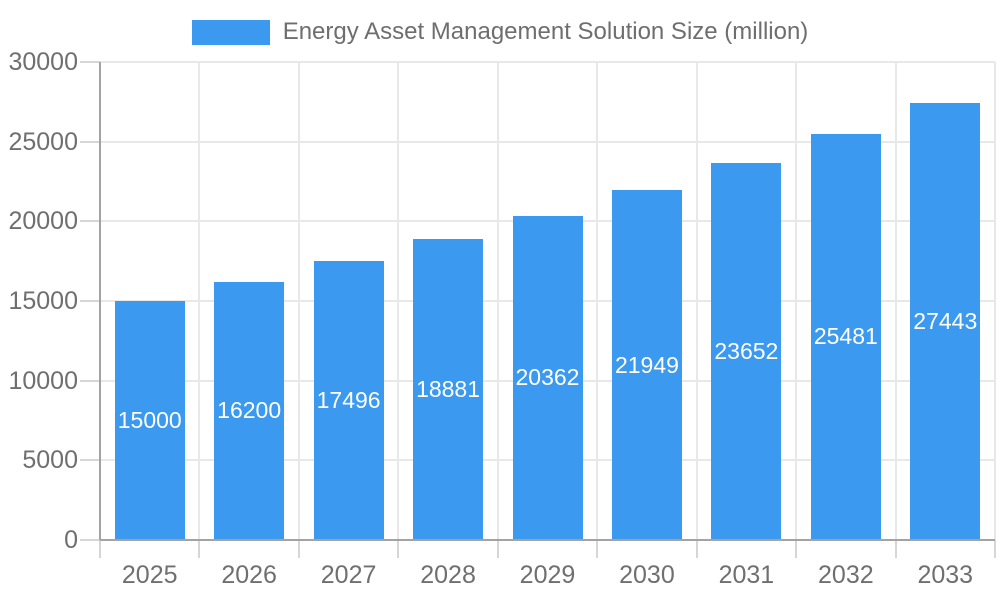 This screenshot has height=600, width=1000. What do you see at coordinates (50, 460) in the screenshot?
I see `y-axis-tick-label: 5000` at bounding box center [50, 460].